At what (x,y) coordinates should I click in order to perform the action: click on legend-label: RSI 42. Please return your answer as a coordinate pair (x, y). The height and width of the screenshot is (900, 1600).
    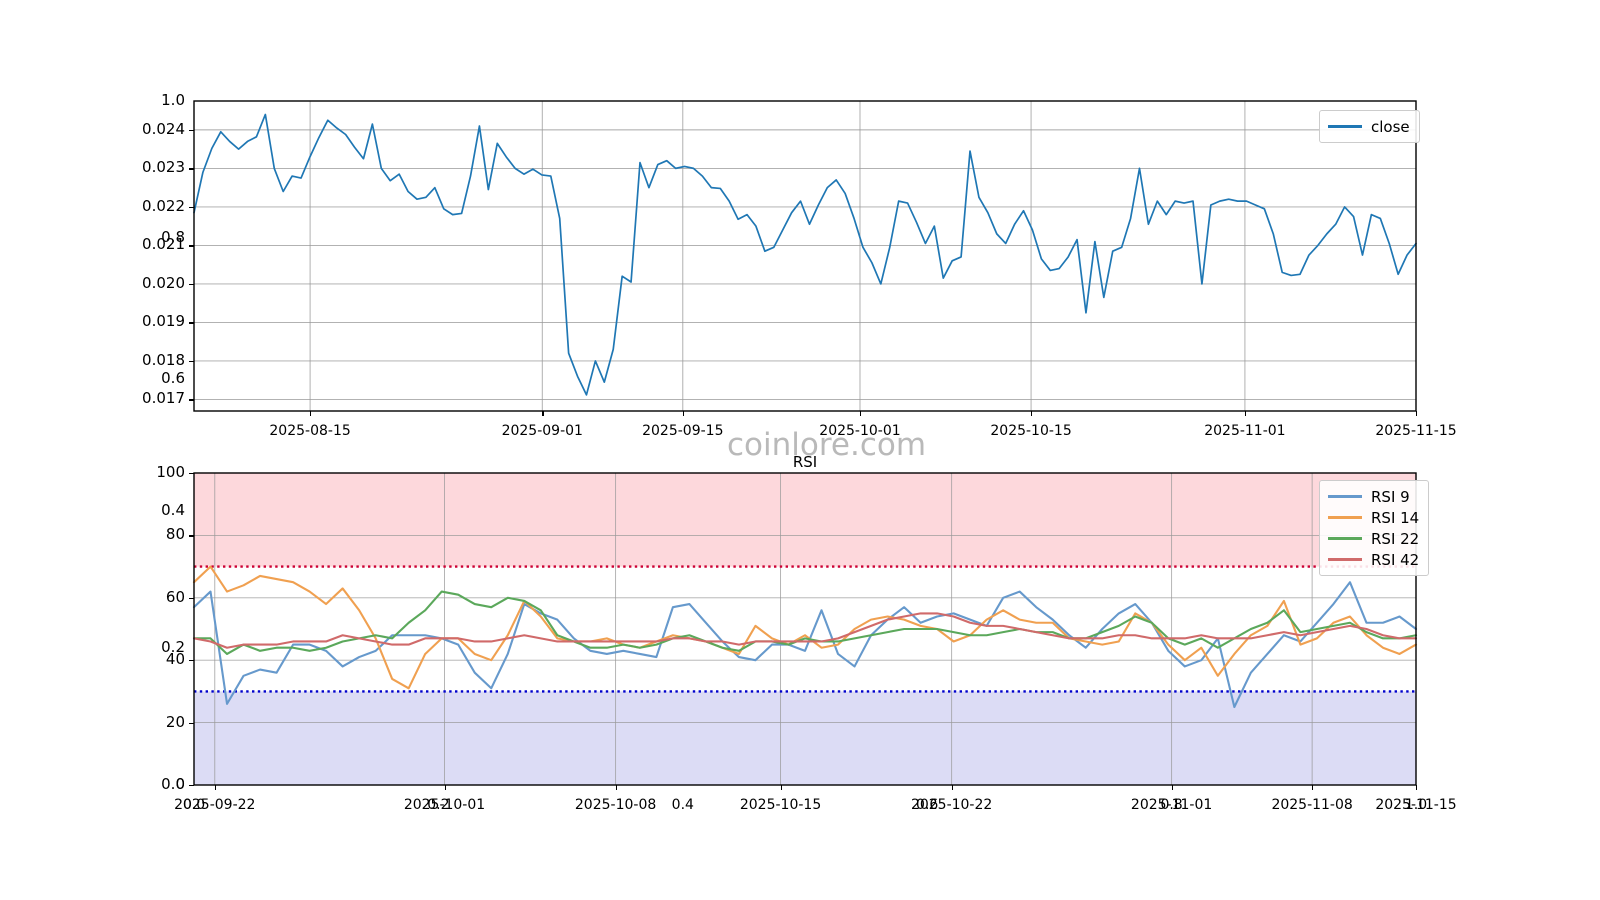
    Looking at the image, I should click on (1395, 559).